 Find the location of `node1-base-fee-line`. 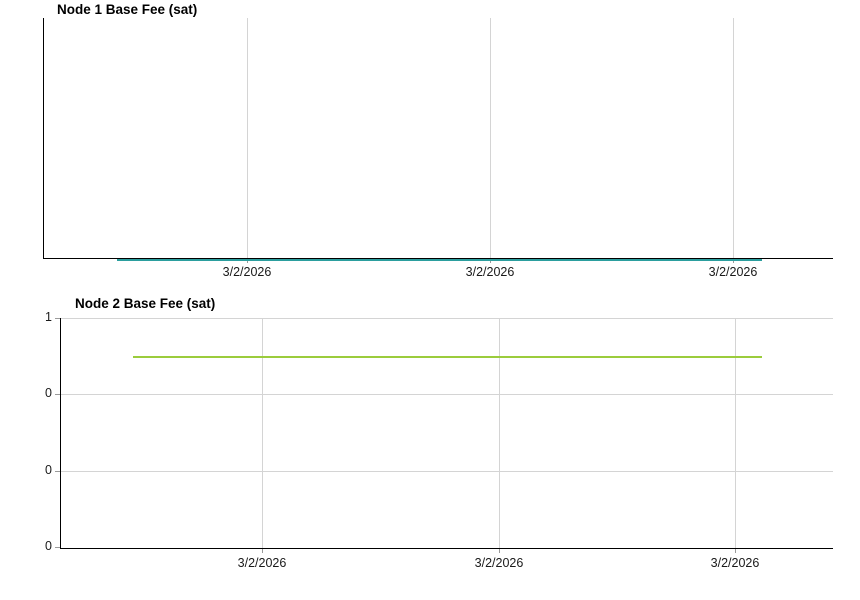

node1-base-fee-line is located at coordinates (439, 259).